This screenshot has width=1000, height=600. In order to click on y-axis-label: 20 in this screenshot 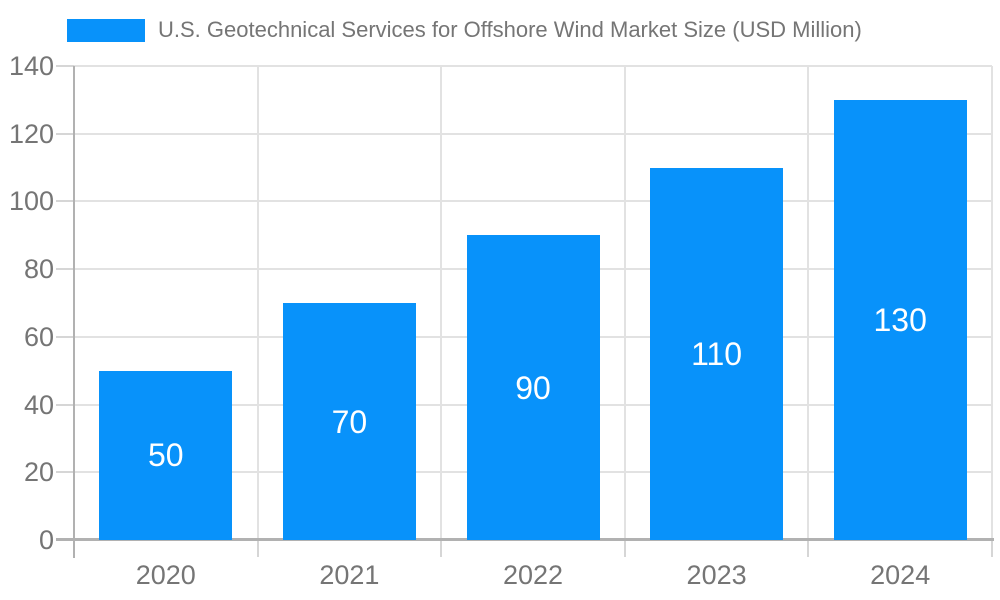, I will do `click(38, 472)`.